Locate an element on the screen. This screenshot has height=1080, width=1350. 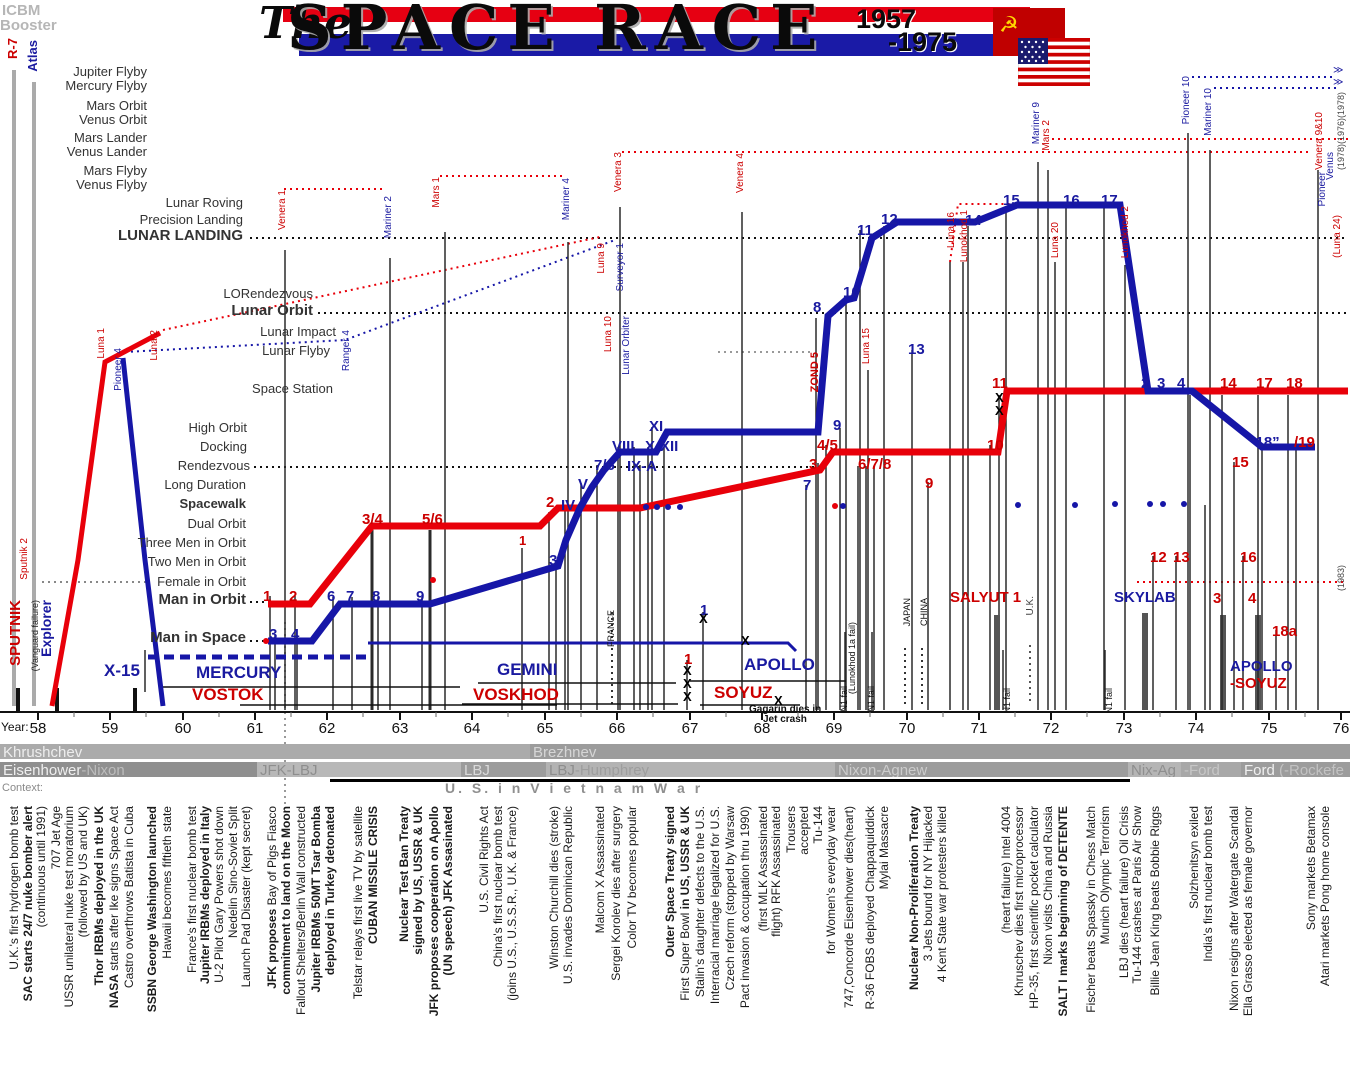
context-column: Sergei Korolev dies after surgery is located at coordinates (616, 893).